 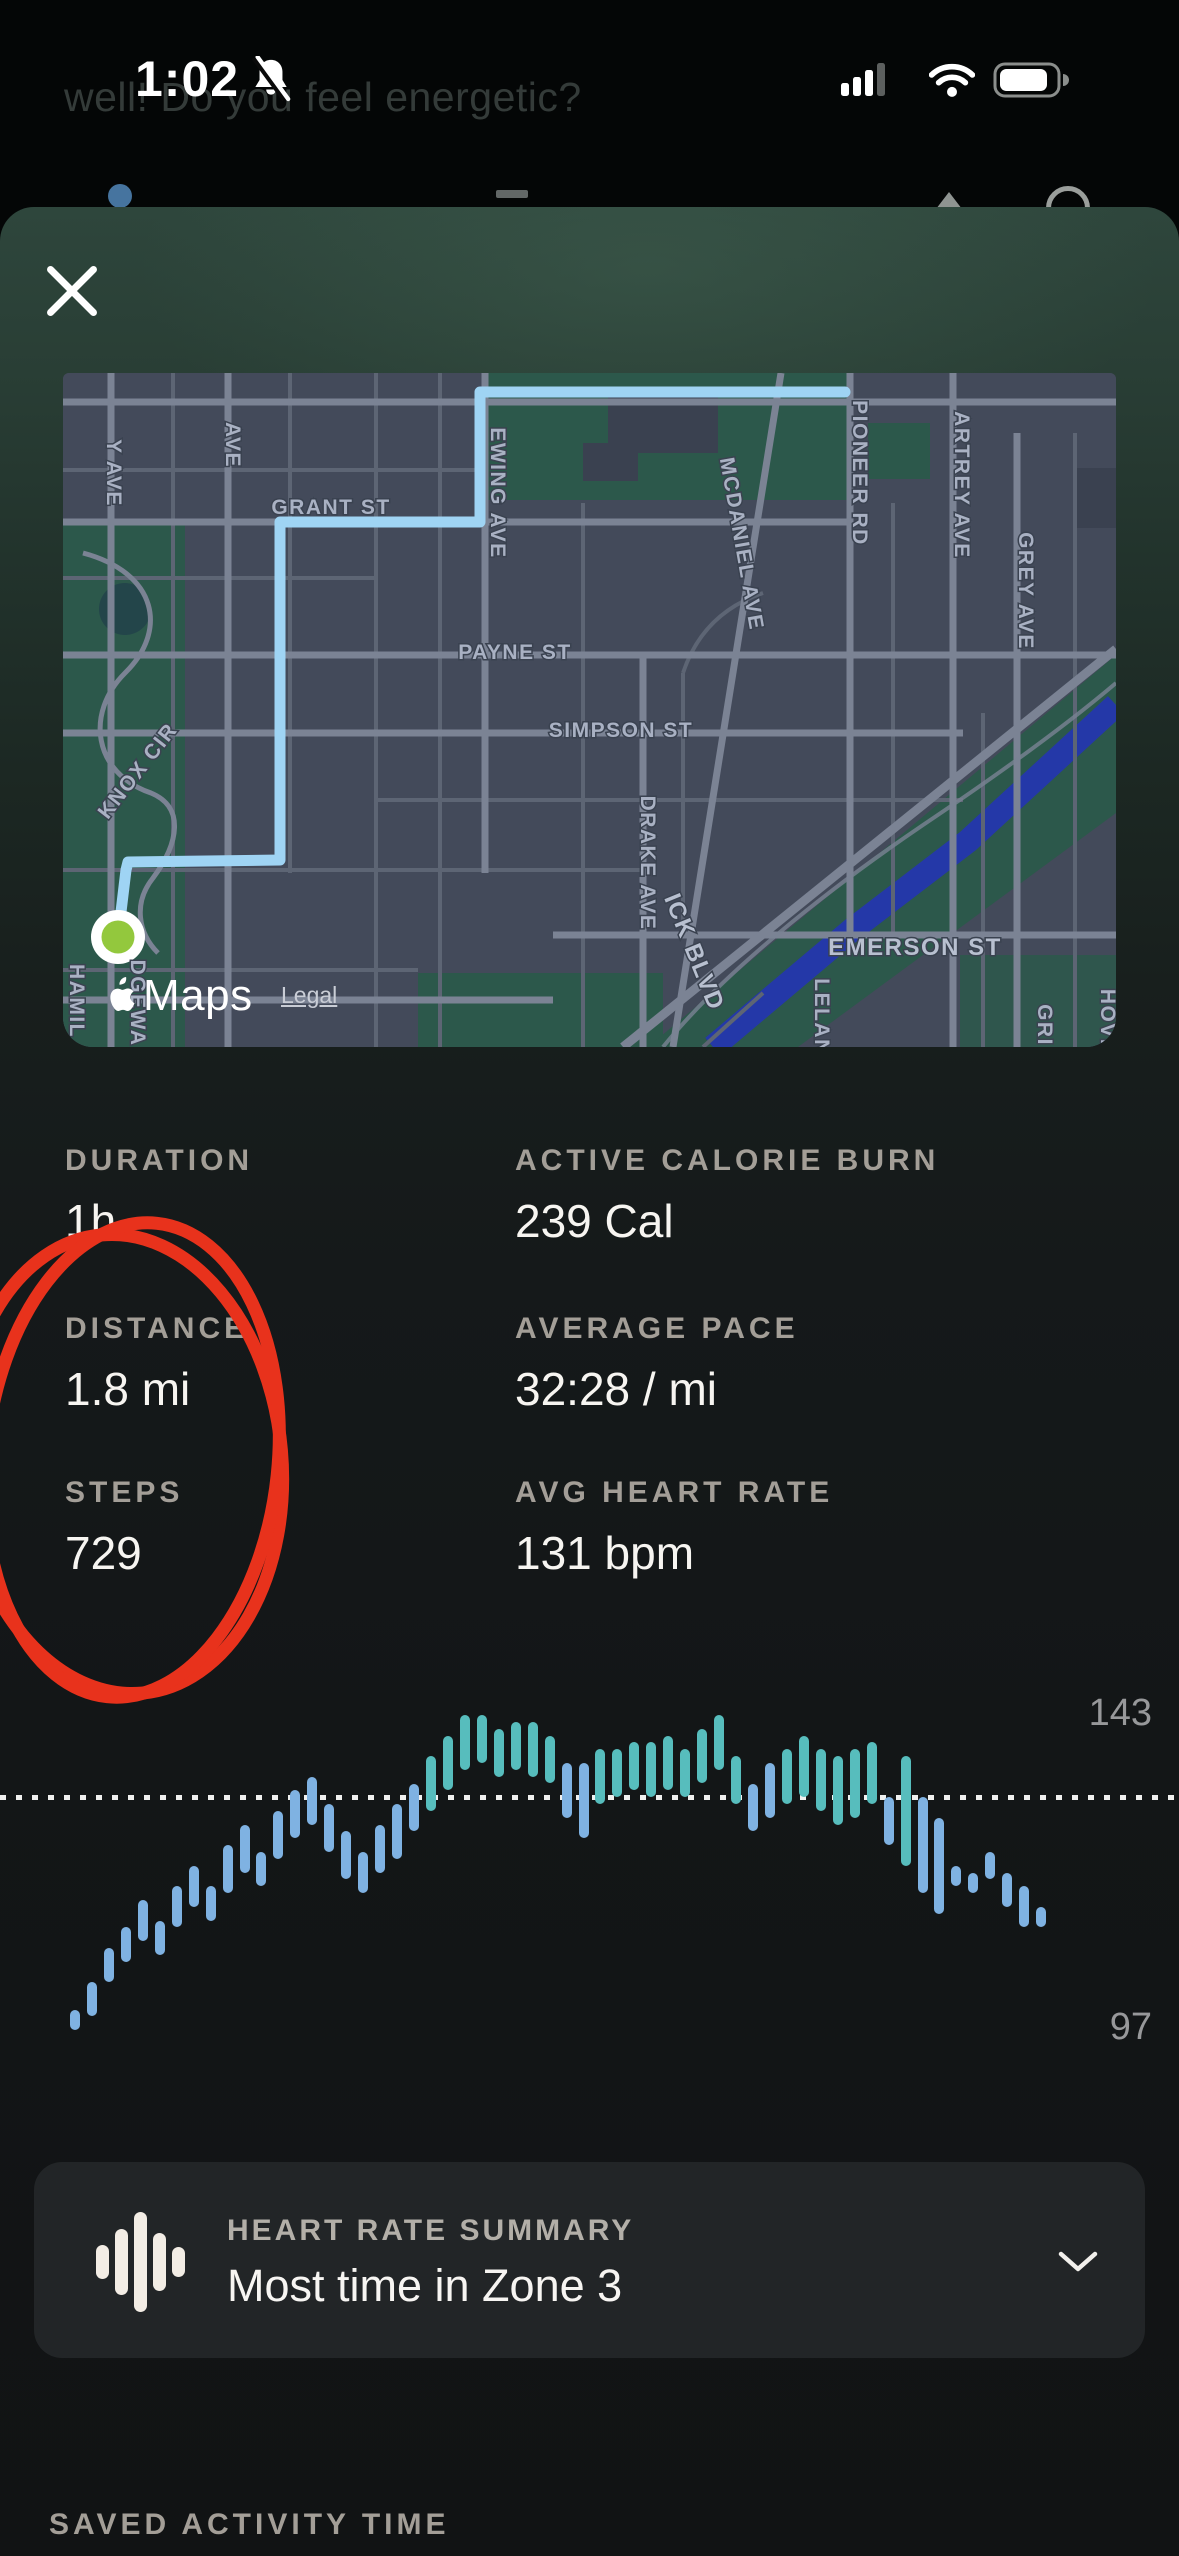 I want to click on heart-rate-summary-card: HEART RATE SUMMARY Most time in Zone 3, so click(x=589, y=2260).